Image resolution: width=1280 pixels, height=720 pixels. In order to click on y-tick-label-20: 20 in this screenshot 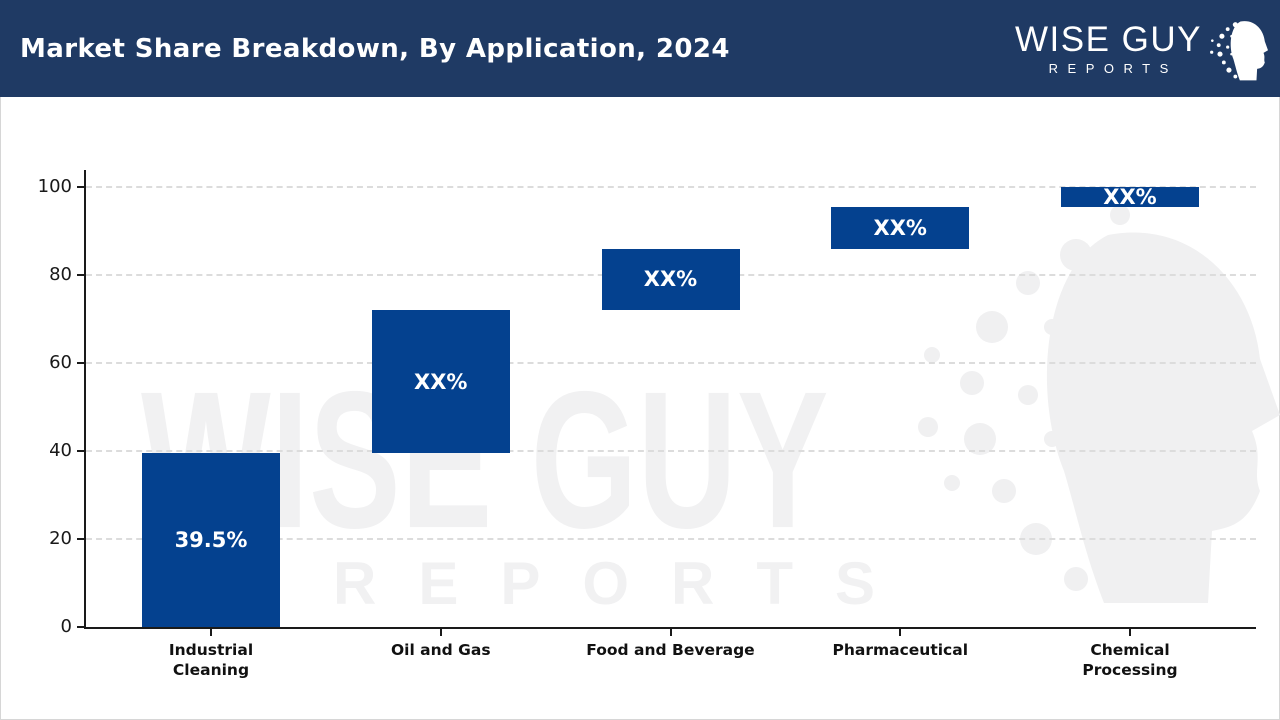, I will do `click(60, 538)`.